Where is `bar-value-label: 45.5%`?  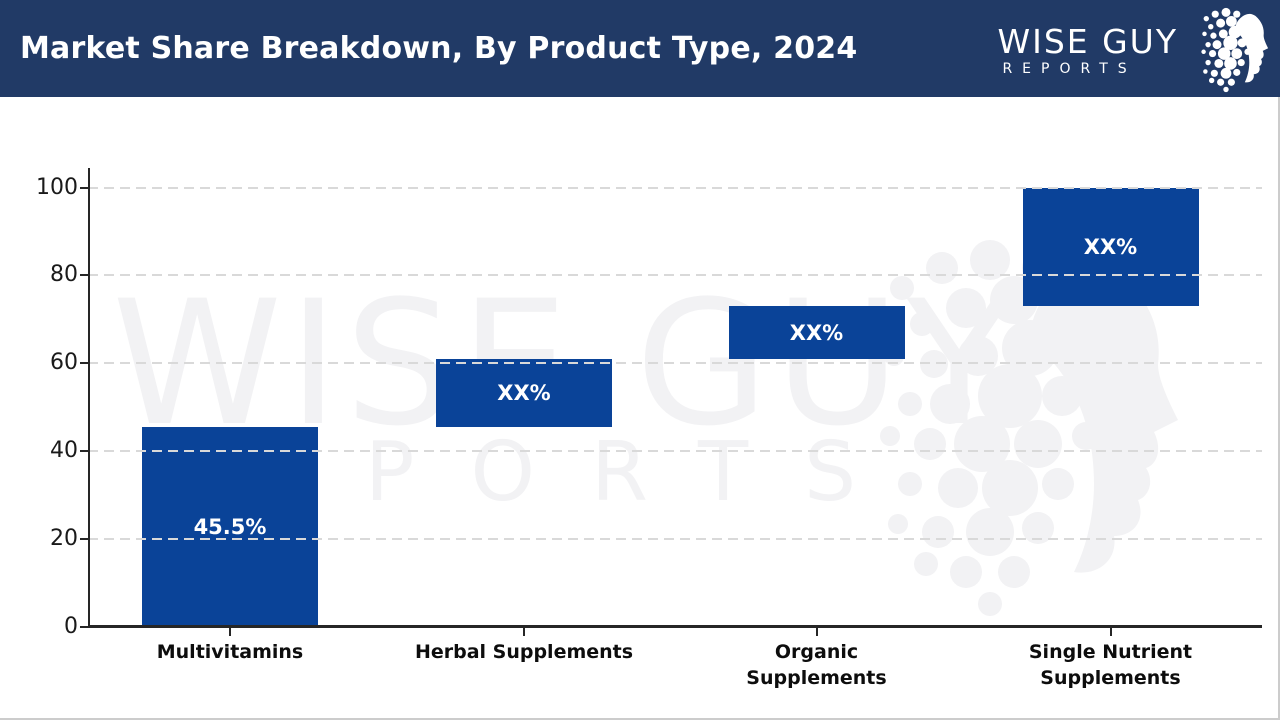
bar-value-label: 45.5% is located at coordinates (230, 527).